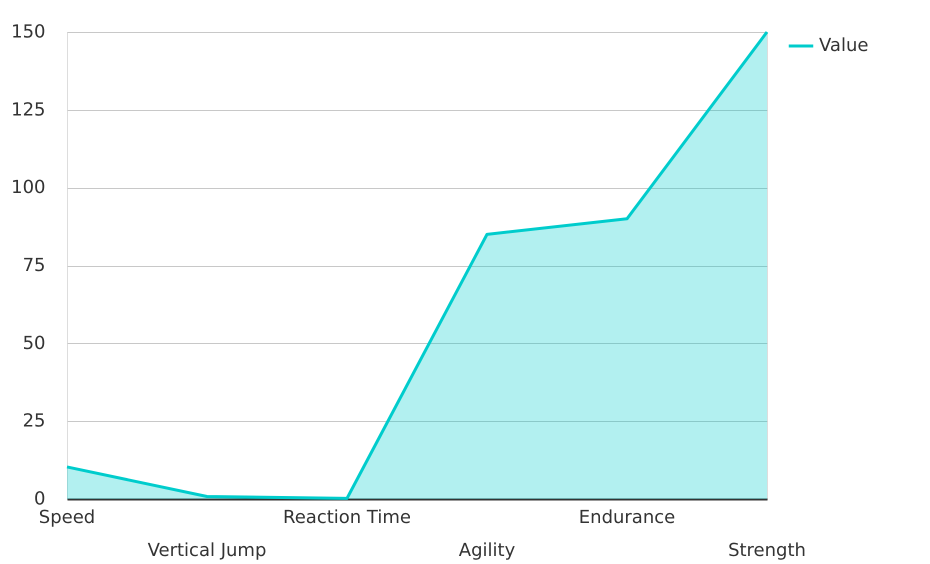 Image resolution: width=930 pixels, height=564 pixels. I want to click on y-tick-label: 25, so click(34, 421).